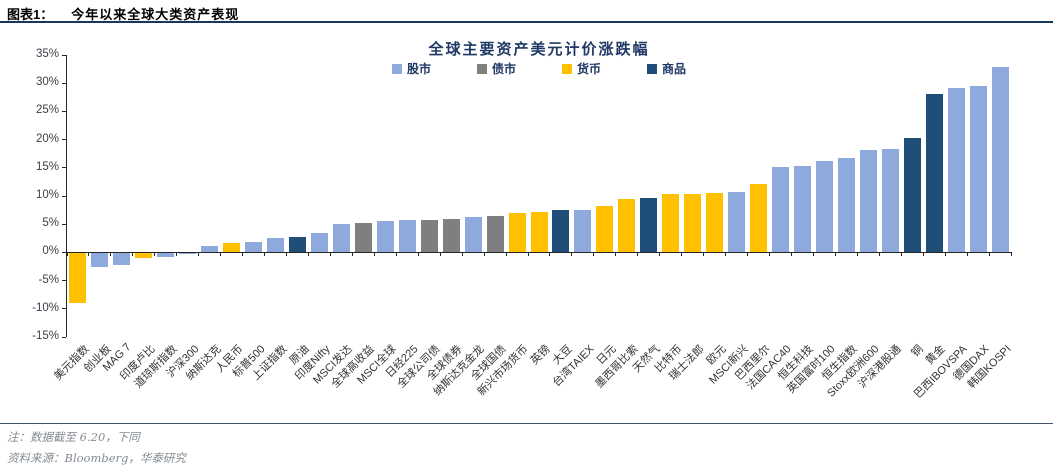 The image size is (1053, 476). I want to click on legend-item-商品: 商品, so click(666, 68).